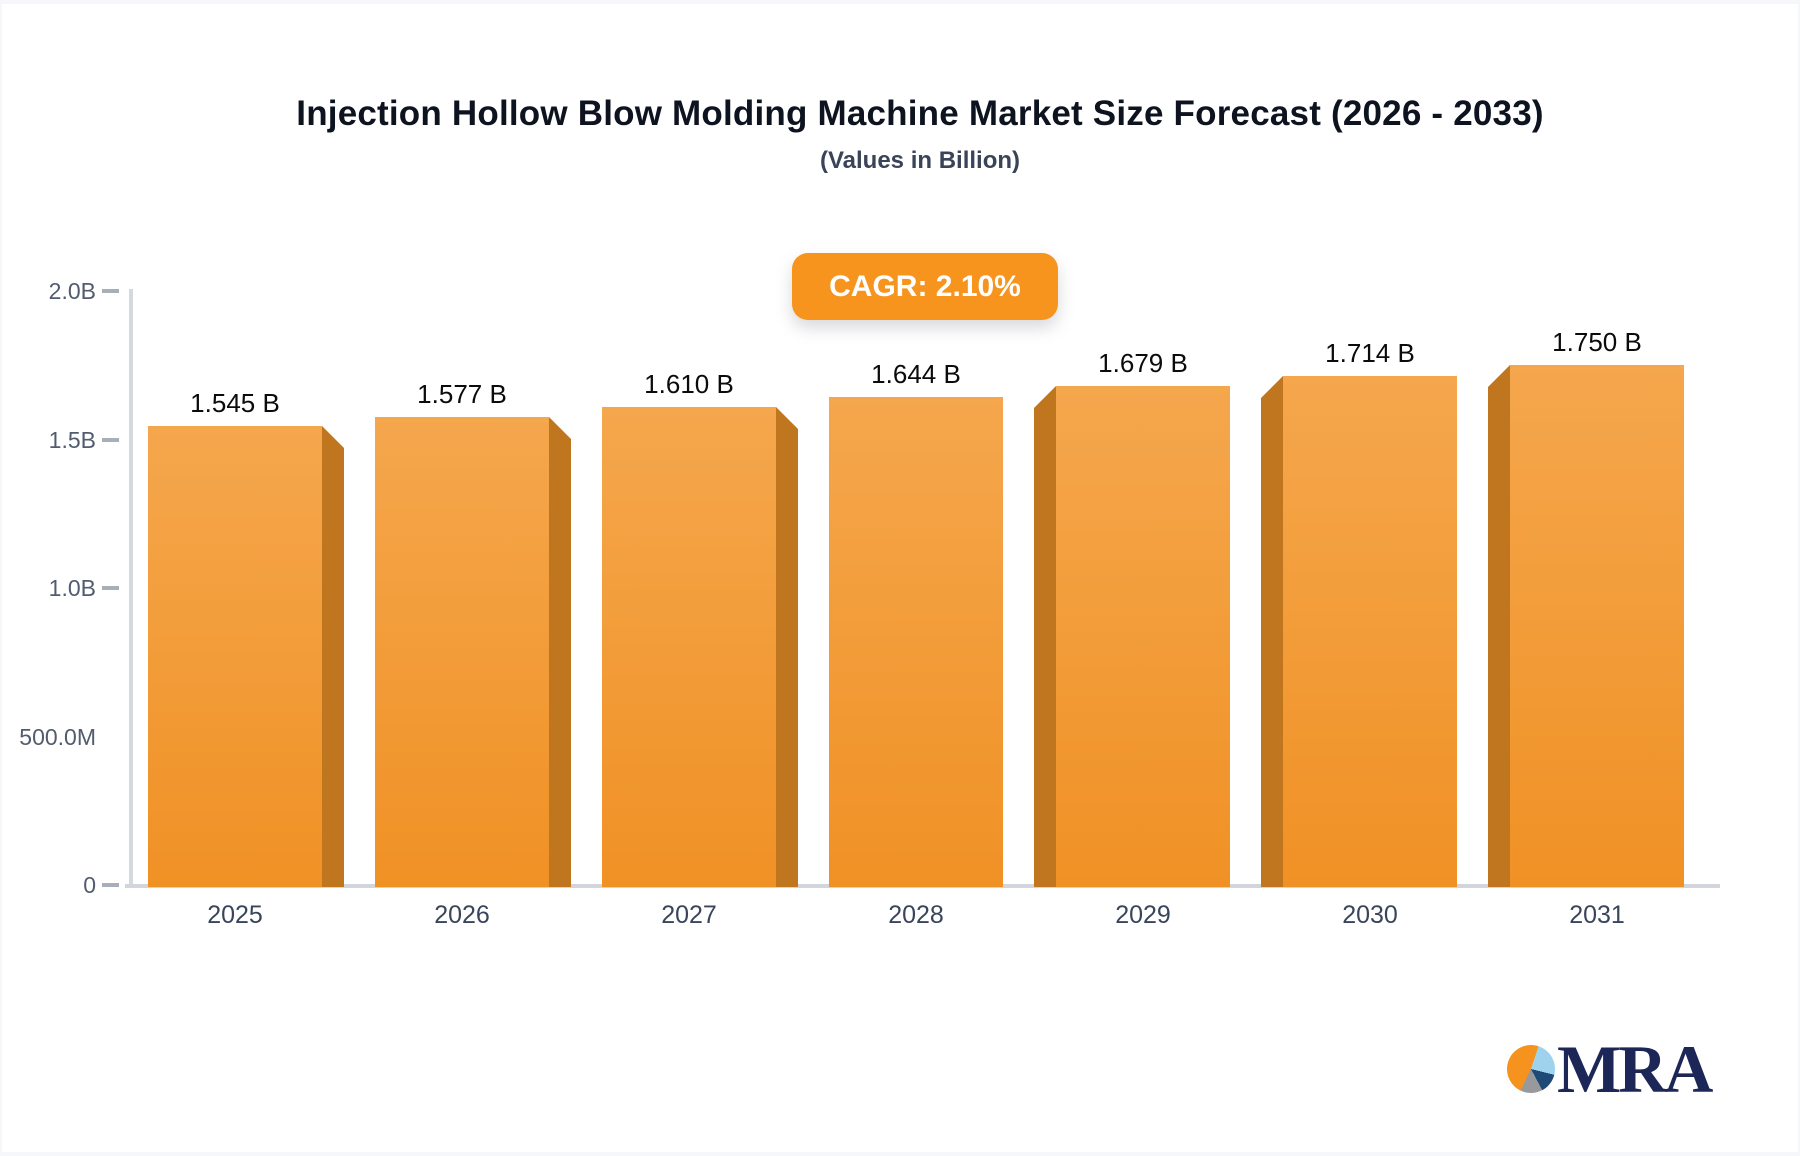  I want to click on x-axis-label: 2031, so click(1597, 915).